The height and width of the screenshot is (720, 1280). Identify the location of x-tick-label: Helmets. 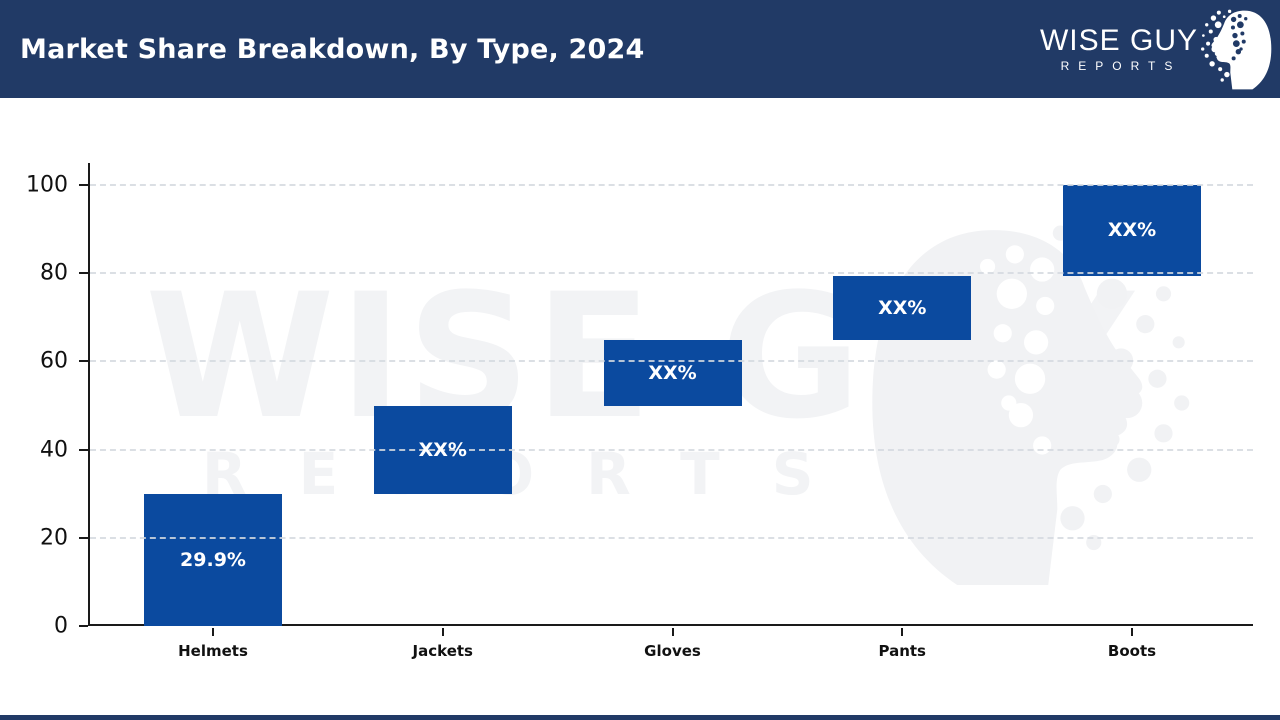
(213, 651).